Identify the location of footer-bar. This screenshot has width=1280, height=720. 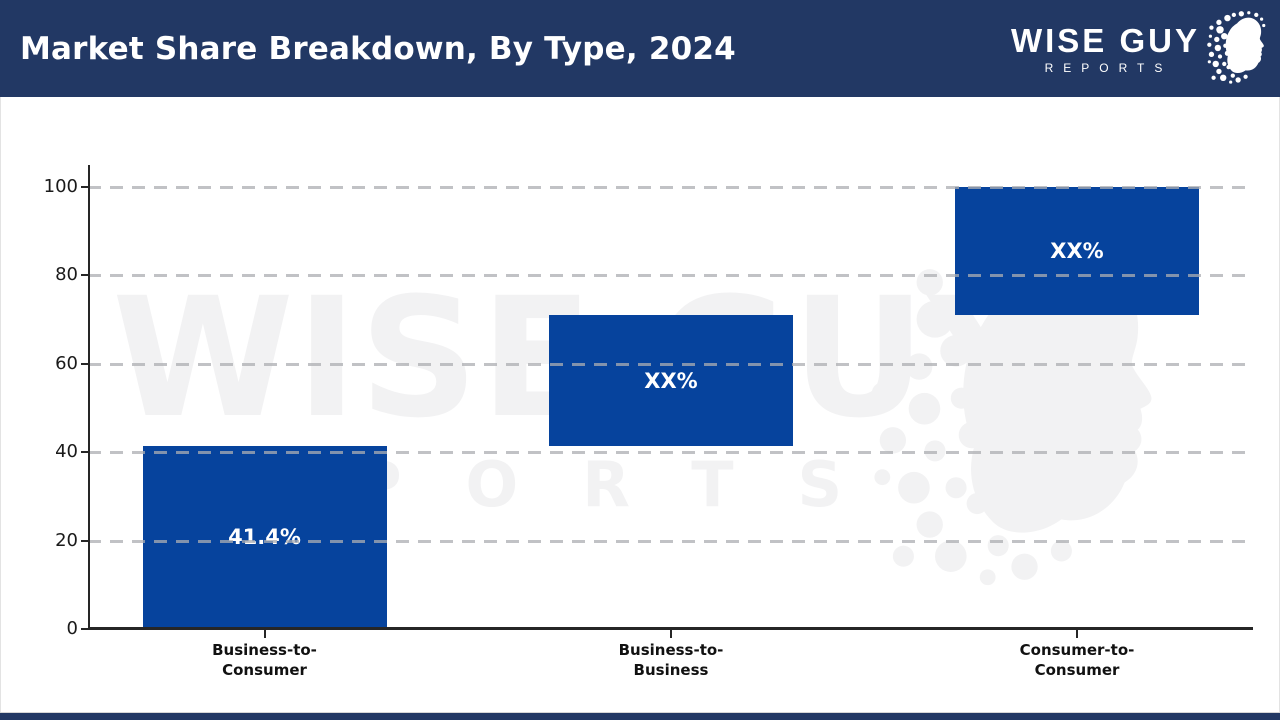
(640, 716).